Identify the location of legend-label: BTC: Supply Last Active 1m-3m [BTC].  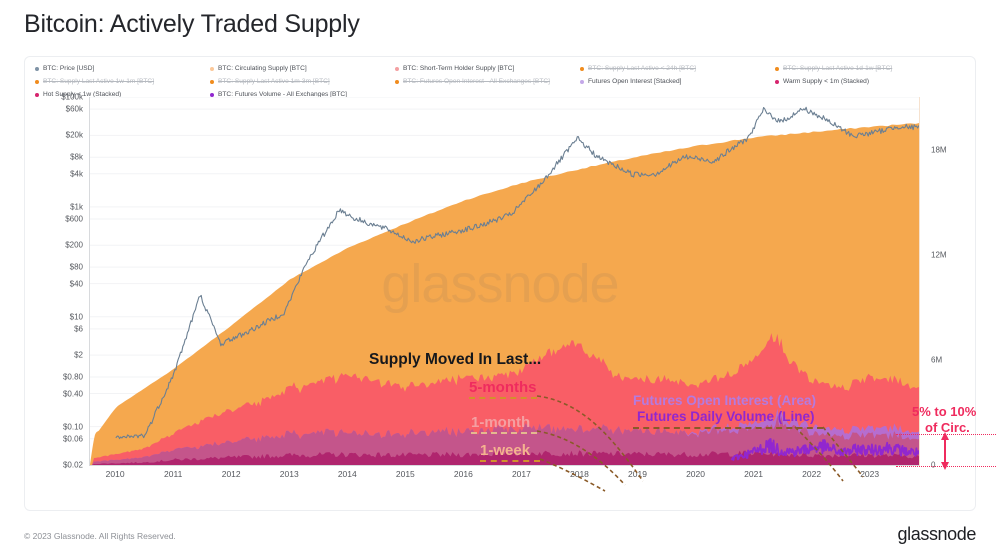
(274, 81).